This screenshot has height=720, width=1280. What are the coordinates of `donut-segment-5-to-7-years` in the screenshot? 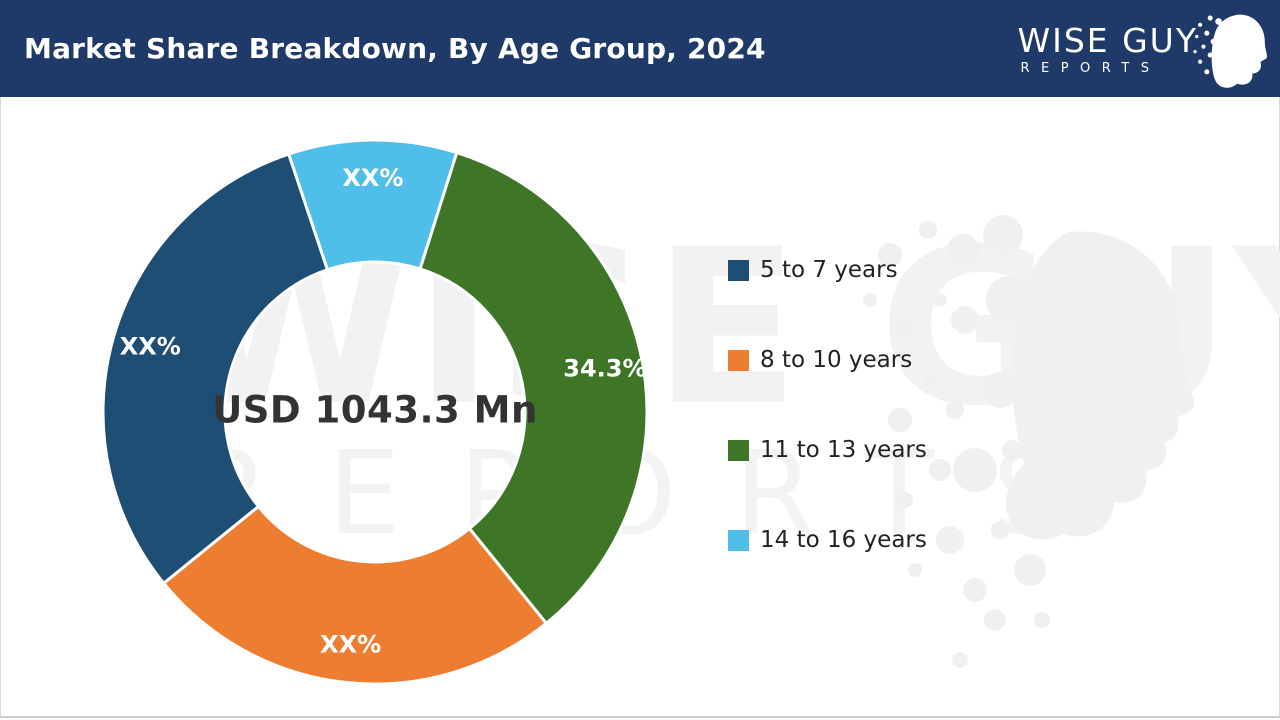 It's located at (215, 369).